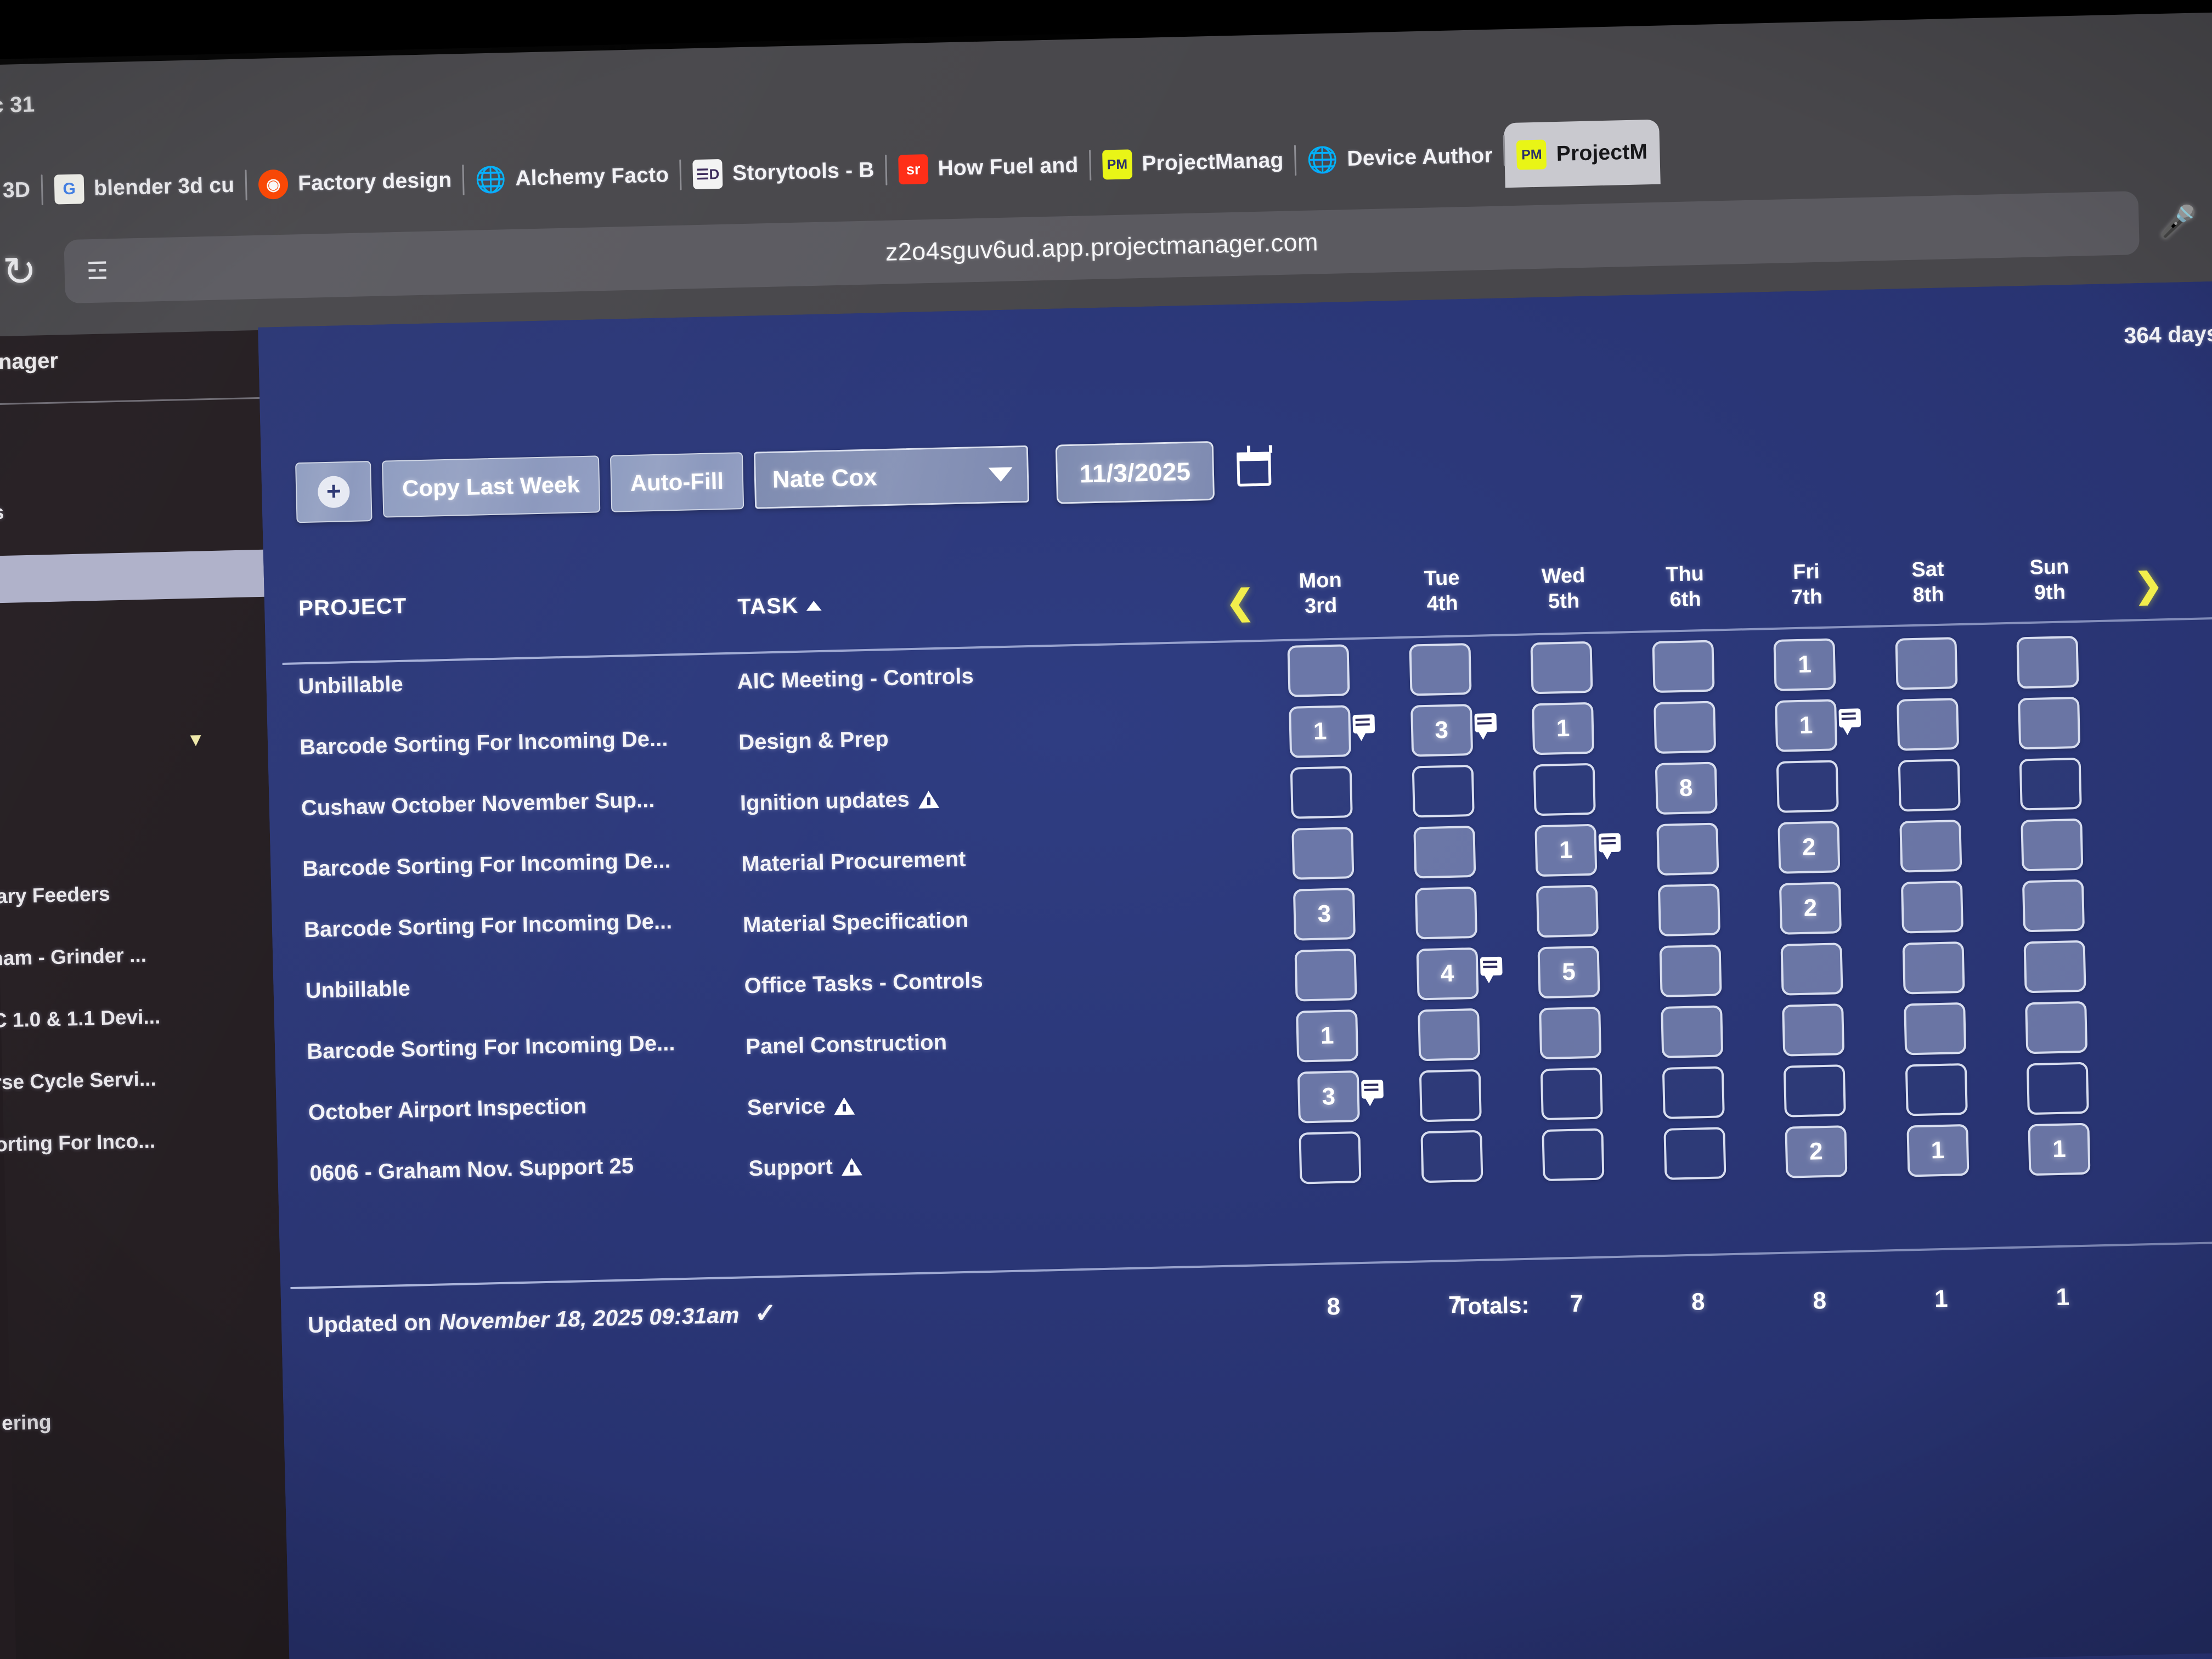 This screenshot has width=2212, height=1659. What do you see at coordinates (1582, 153) in the screenshot?
I see `browser-tab-8: PM ProjectM` at bounding box center [1582, 153].